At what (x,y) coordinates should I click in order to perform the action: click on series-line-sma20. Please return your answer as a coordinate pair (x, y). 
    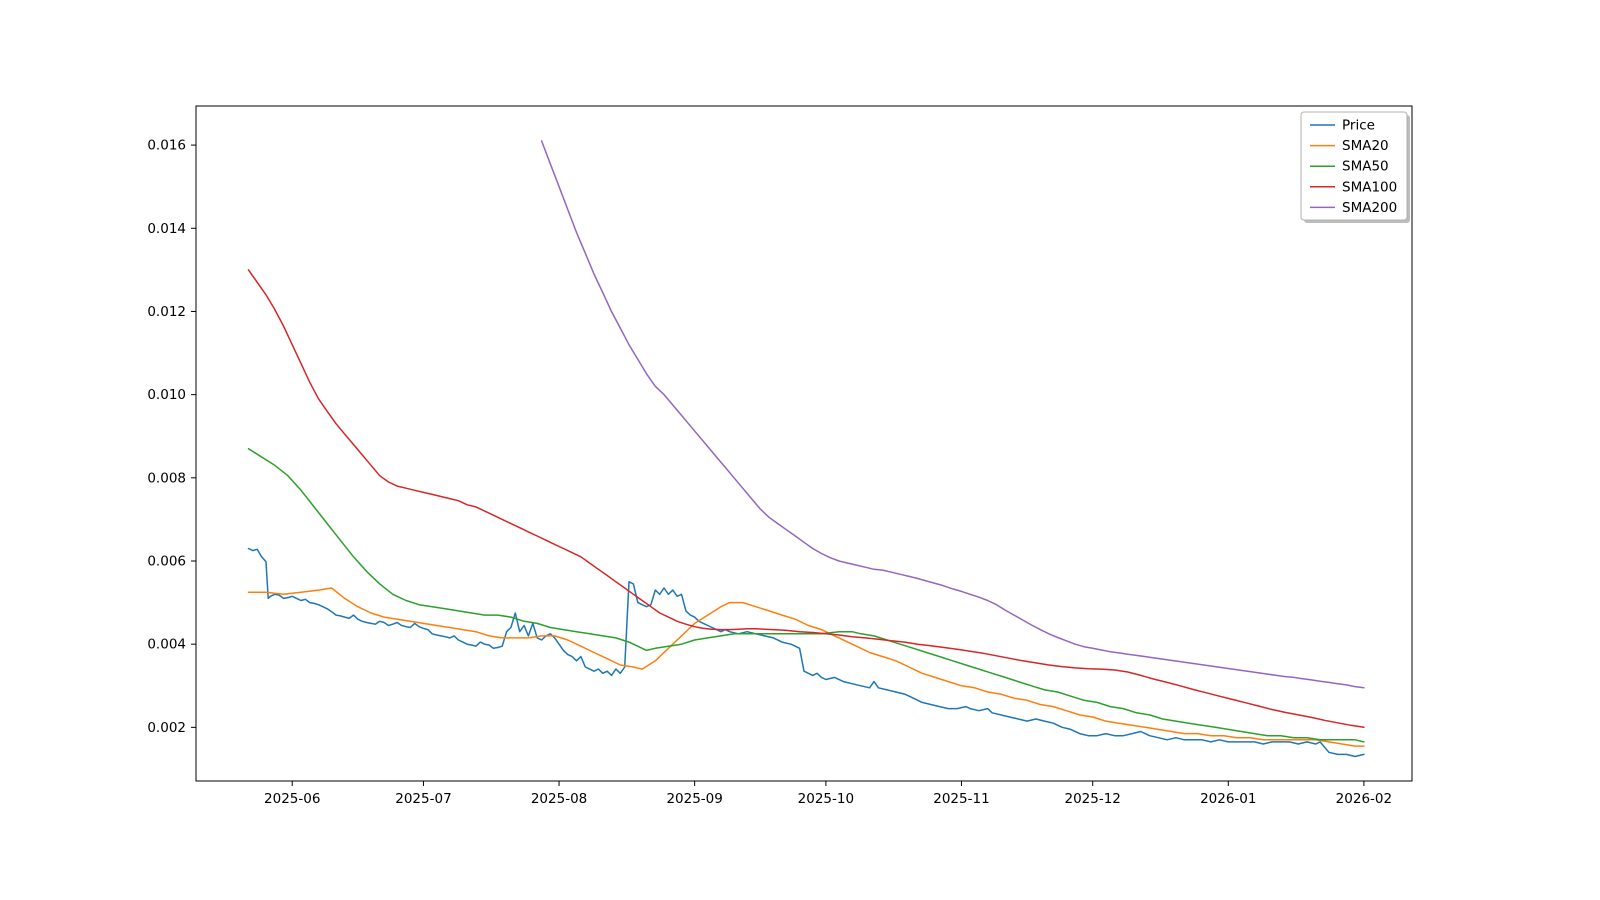
    Looking at the image, I should click on (806, 667).